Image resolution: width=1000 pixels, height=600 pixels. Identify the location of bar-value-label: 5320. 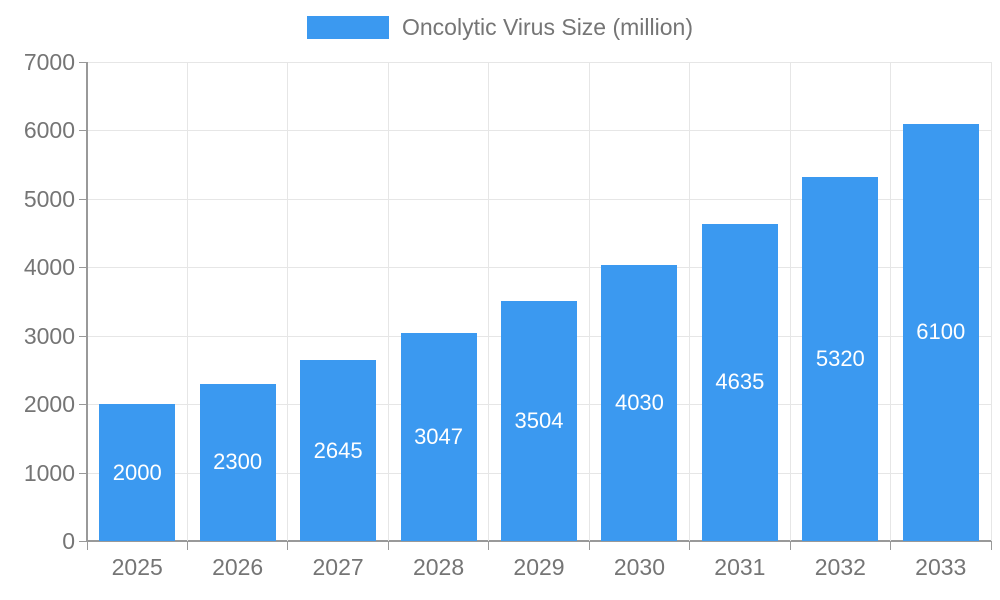
(840, 358).